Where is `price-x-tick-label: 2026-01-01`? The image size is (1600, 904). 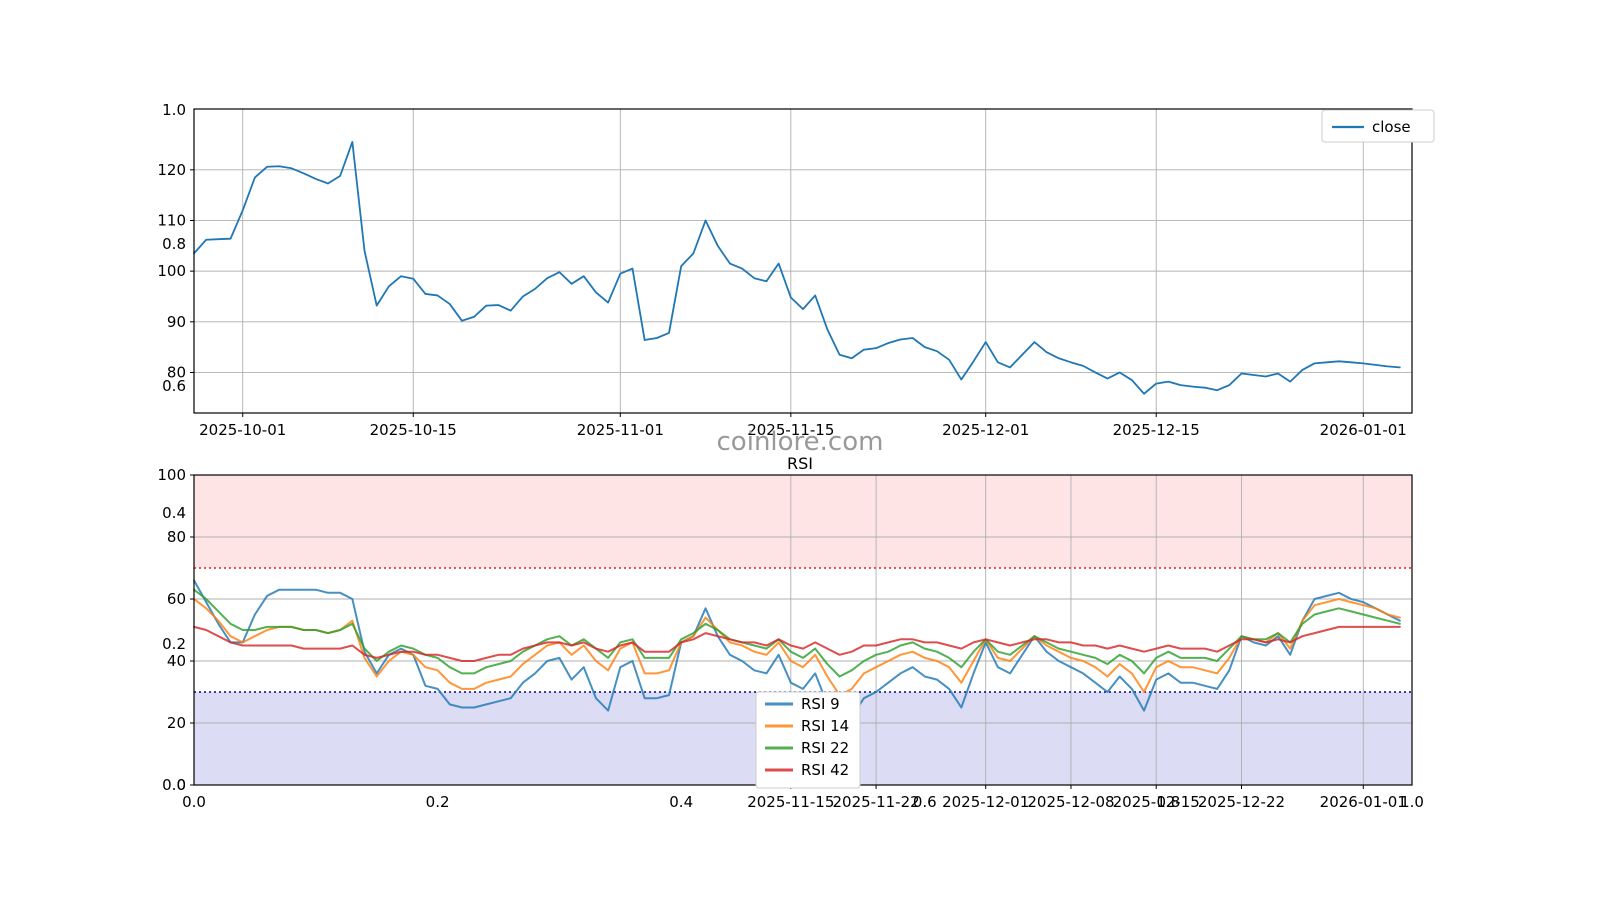 price-x-tick-label: 2026-01-01 is located at coordinates (1363, 430).